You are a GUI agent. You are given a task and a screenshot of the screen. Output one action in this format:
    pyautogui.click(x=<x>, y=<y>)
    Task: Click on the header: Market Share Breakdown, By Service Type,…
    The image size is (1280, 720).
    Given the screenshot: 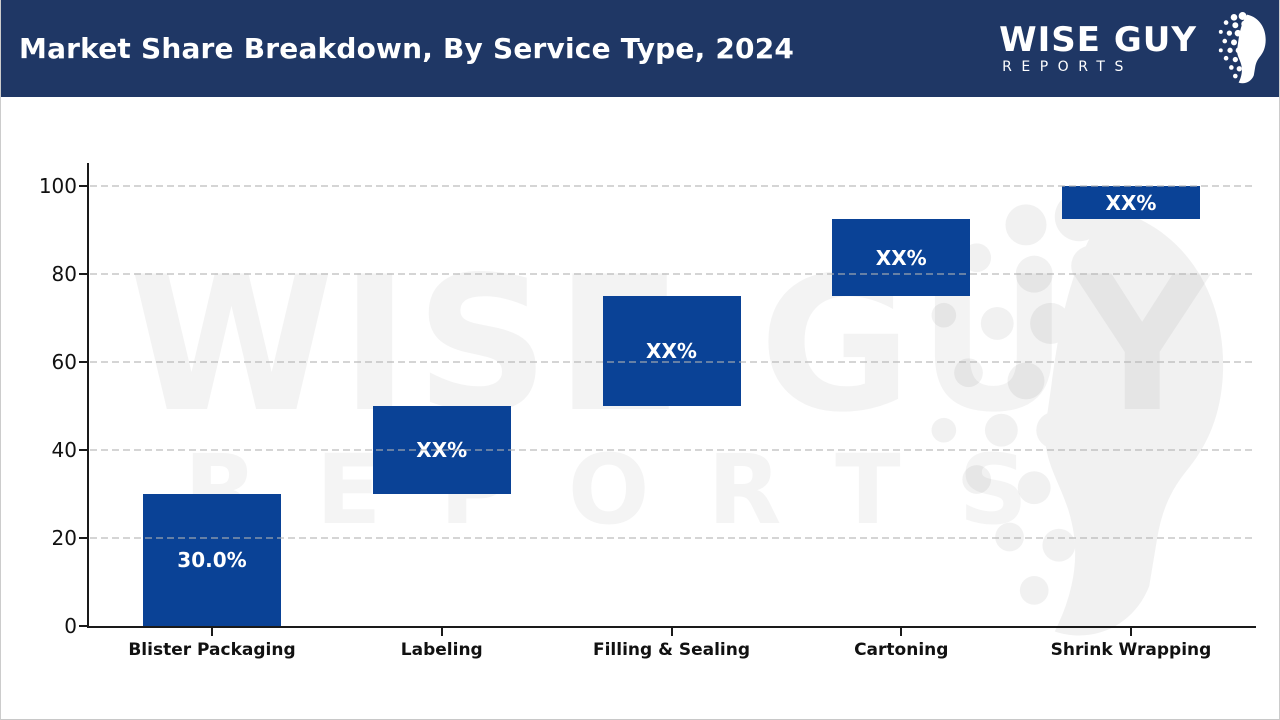 What is the action you would take?
    pyautogui.click(x=640, y=48)
    